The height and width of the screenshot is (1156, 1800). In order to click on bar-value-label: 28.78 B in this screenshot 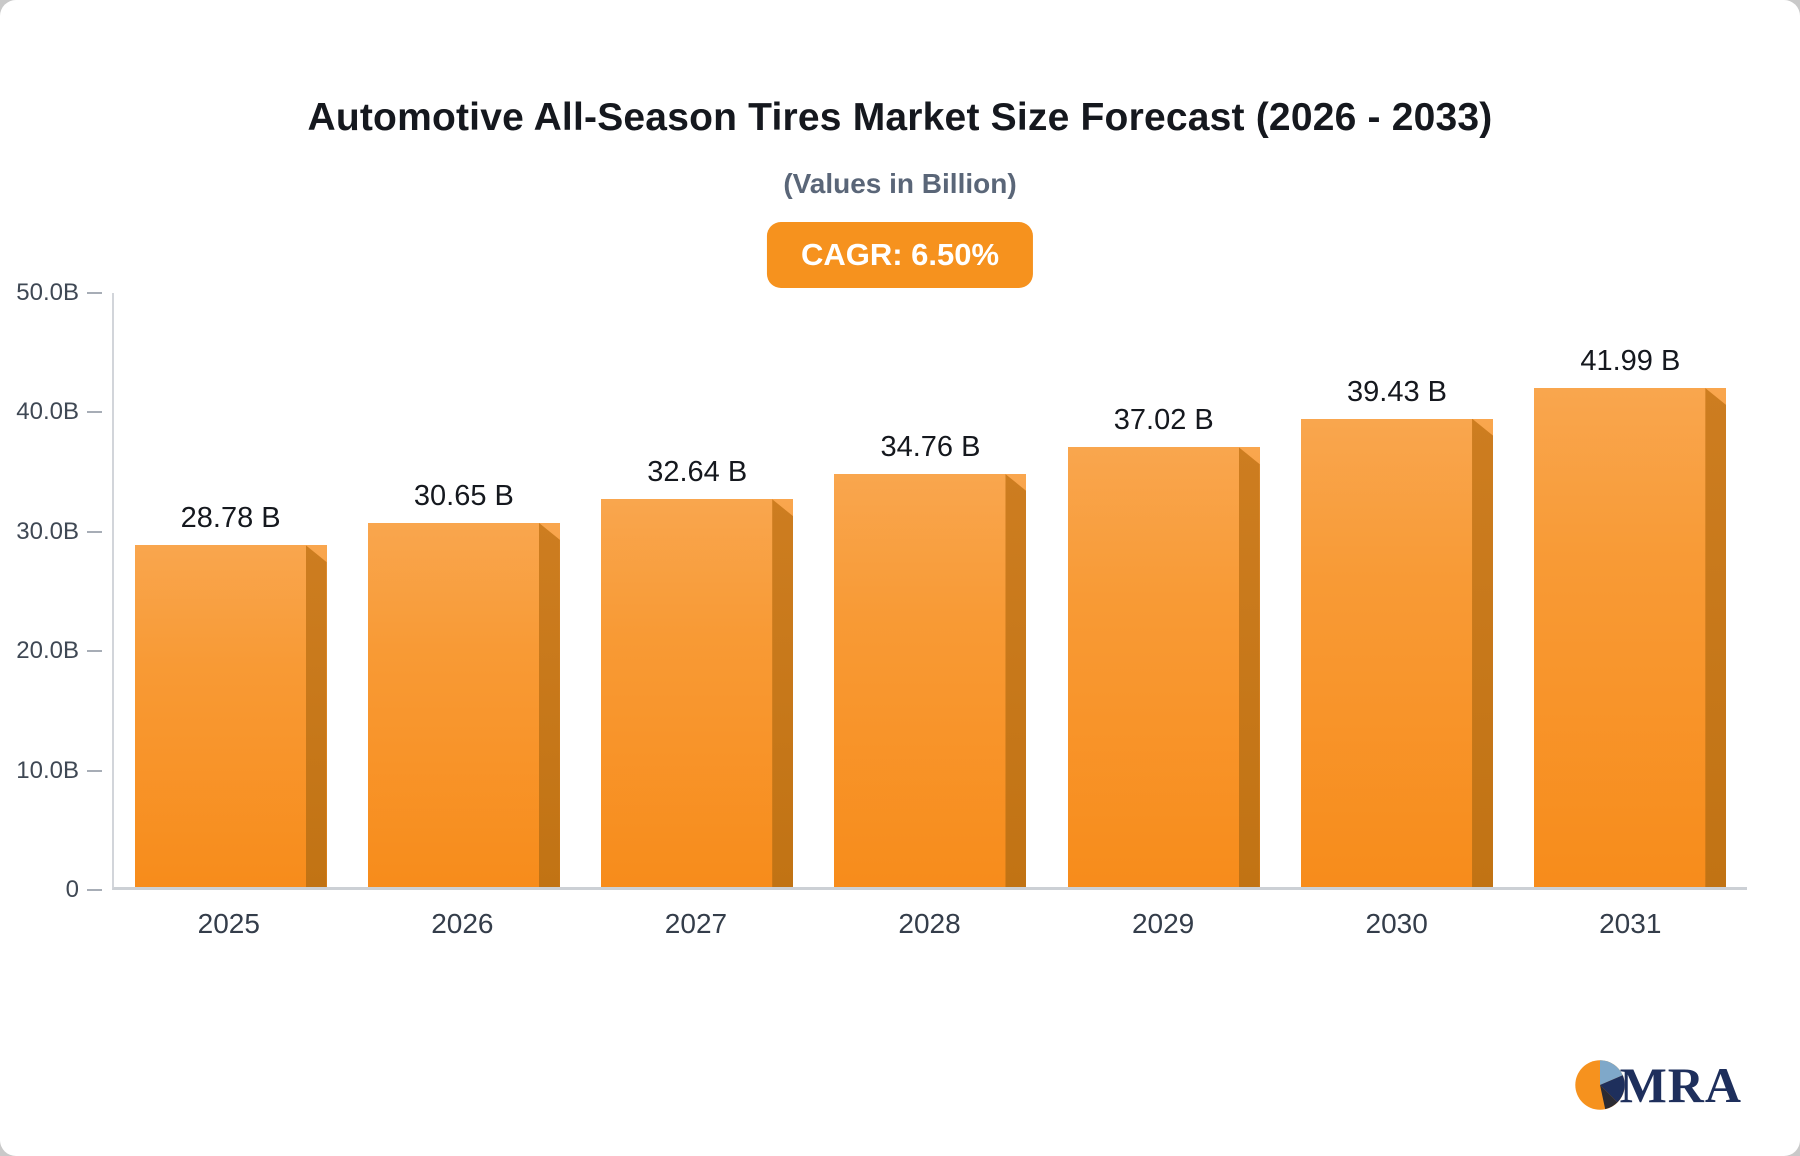, I will do `click(230, 518)`.